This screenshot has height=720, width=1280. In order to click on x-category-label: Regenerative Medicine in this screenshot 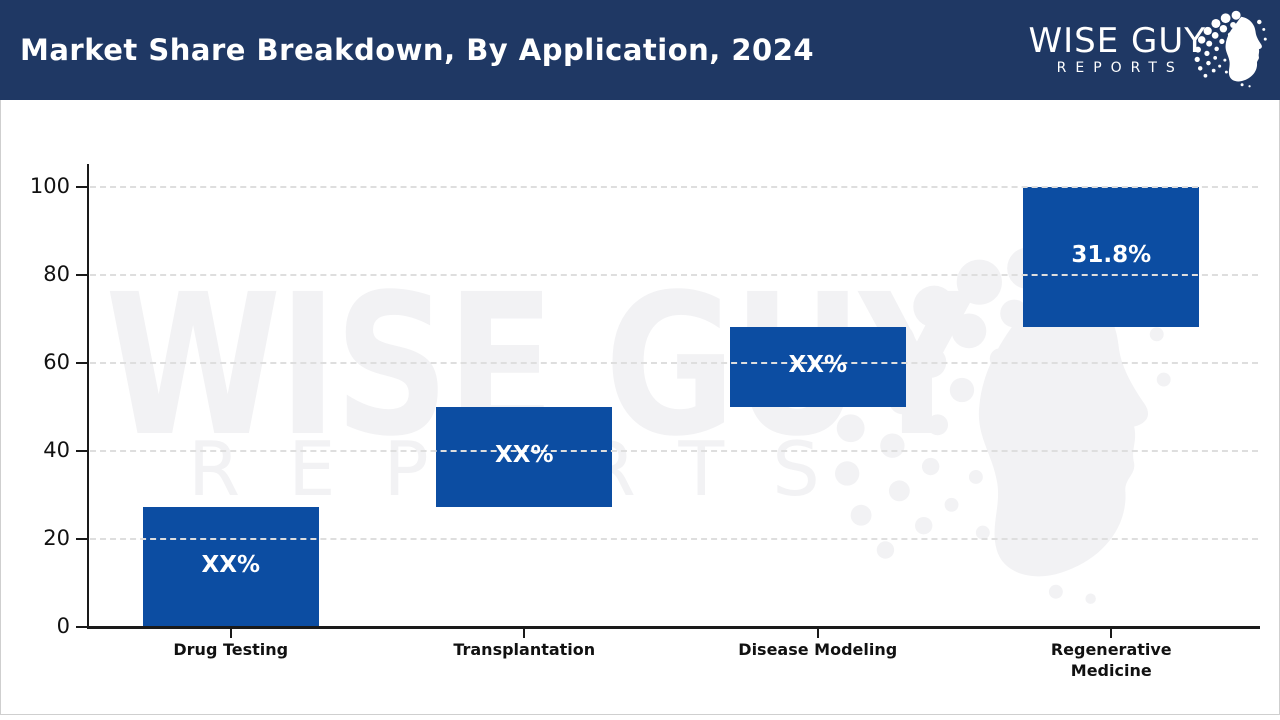, I will do `click(1111, 660)`.